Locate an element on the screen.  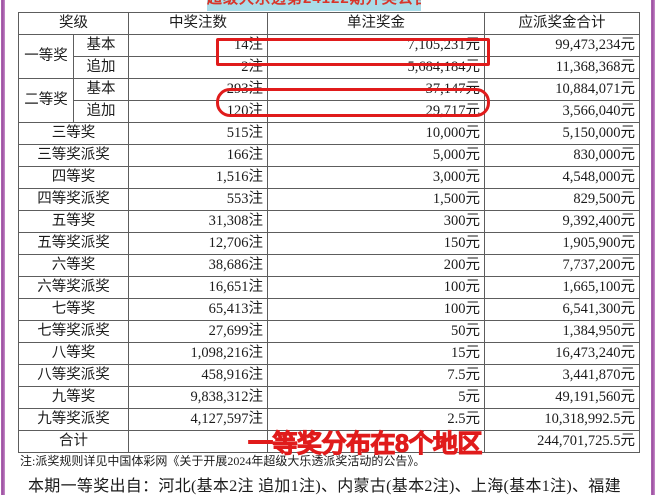
cell-winning-bets: 12,706注 is located at coordinates (198, 243).